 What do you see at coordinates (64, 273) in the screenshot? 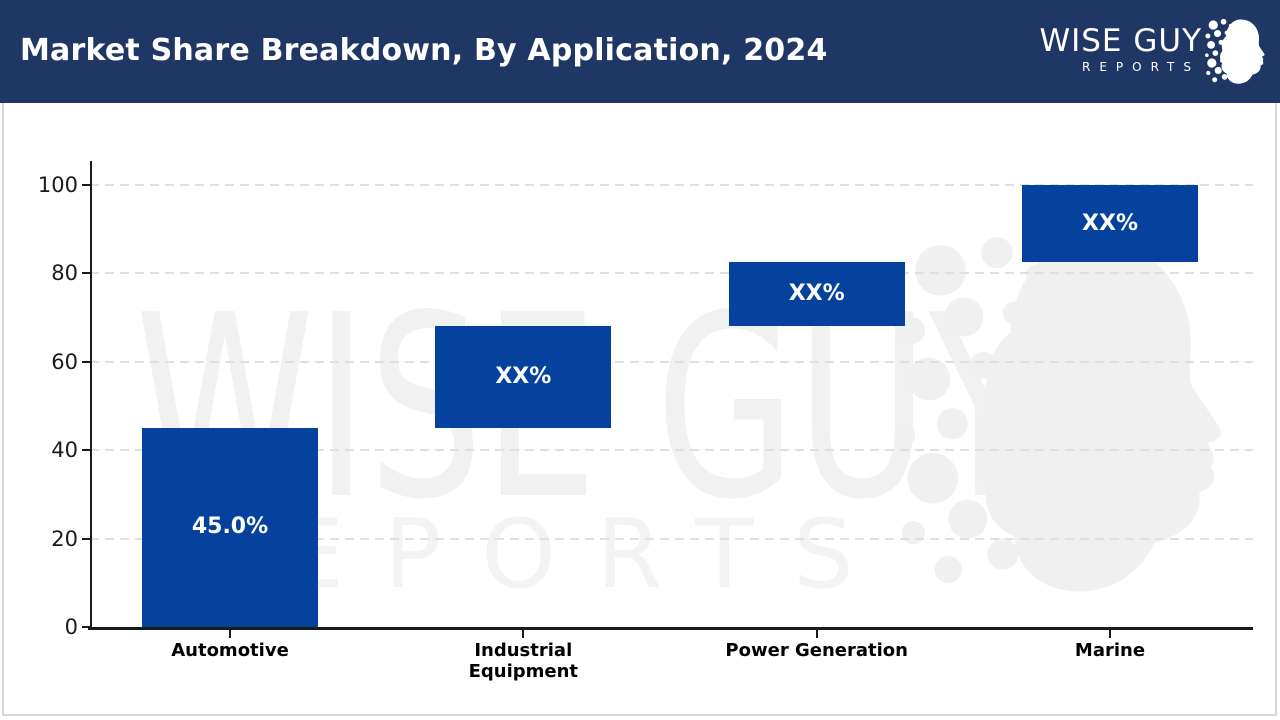
I see `y-tick-label-80: 80` at bounding box center [64, 273].